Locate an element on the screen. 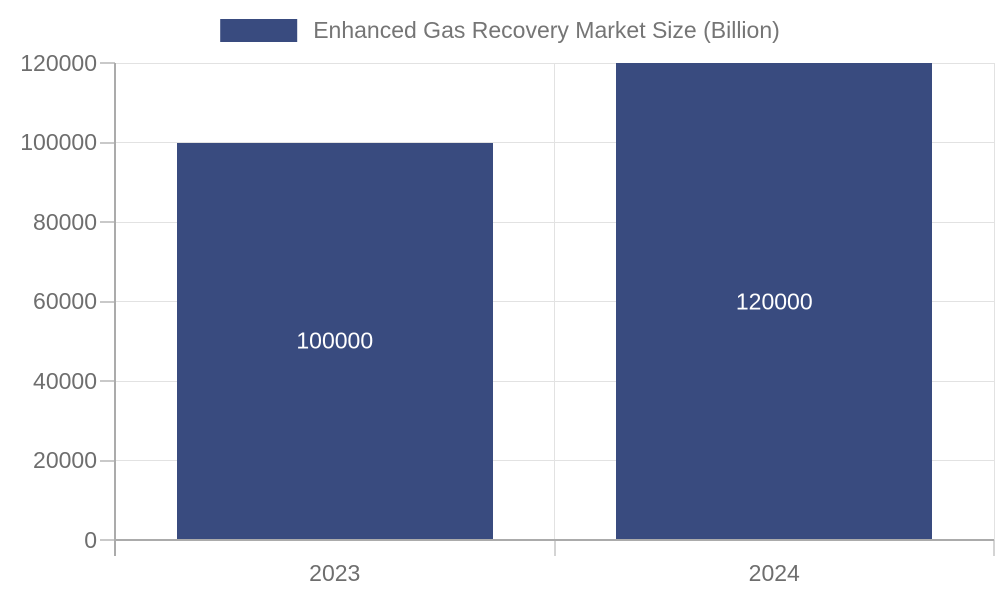 The image size is (1000, 600). x-axis-line is located at coordinates (554, 540).